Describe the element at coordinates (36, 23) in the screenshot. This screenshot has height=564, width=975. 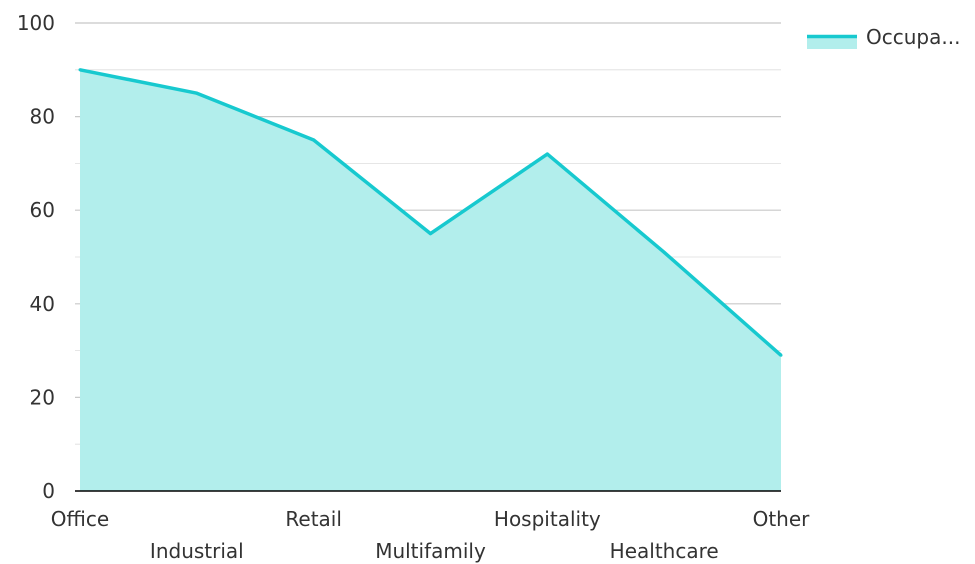
I see `y-tick-label: 100` at that location.